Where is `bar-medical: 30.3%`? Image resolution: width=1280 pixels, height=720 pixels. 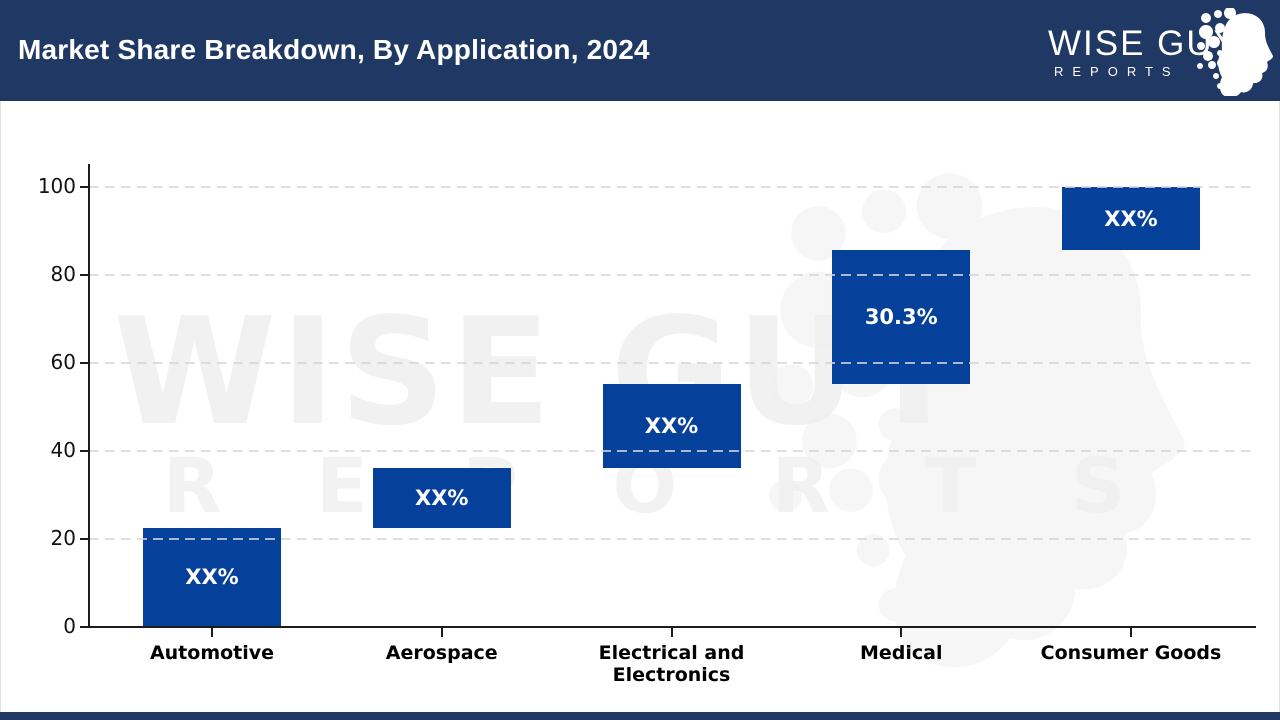
bar-medical: 30.3% is located at coordinates (901, 317).